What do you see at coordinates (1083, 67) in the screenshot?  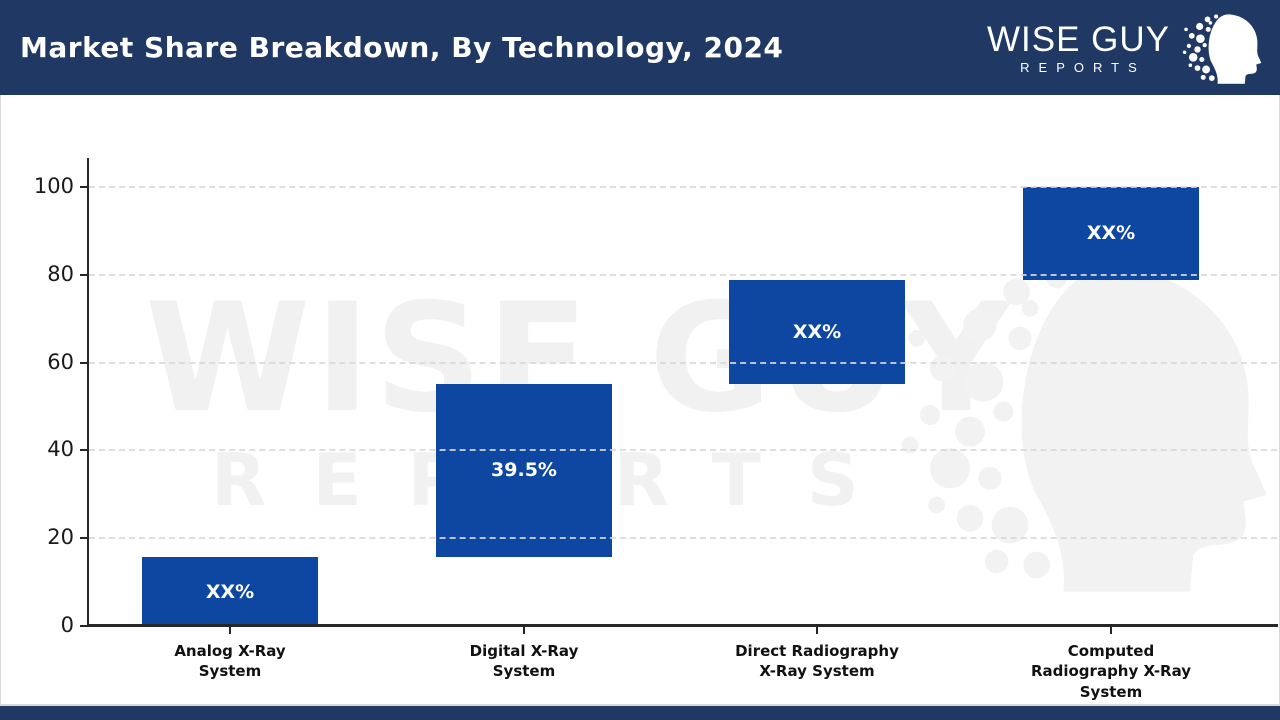 I see `brand-subtitle: REPORTS` at bounding box center [1083, 67].